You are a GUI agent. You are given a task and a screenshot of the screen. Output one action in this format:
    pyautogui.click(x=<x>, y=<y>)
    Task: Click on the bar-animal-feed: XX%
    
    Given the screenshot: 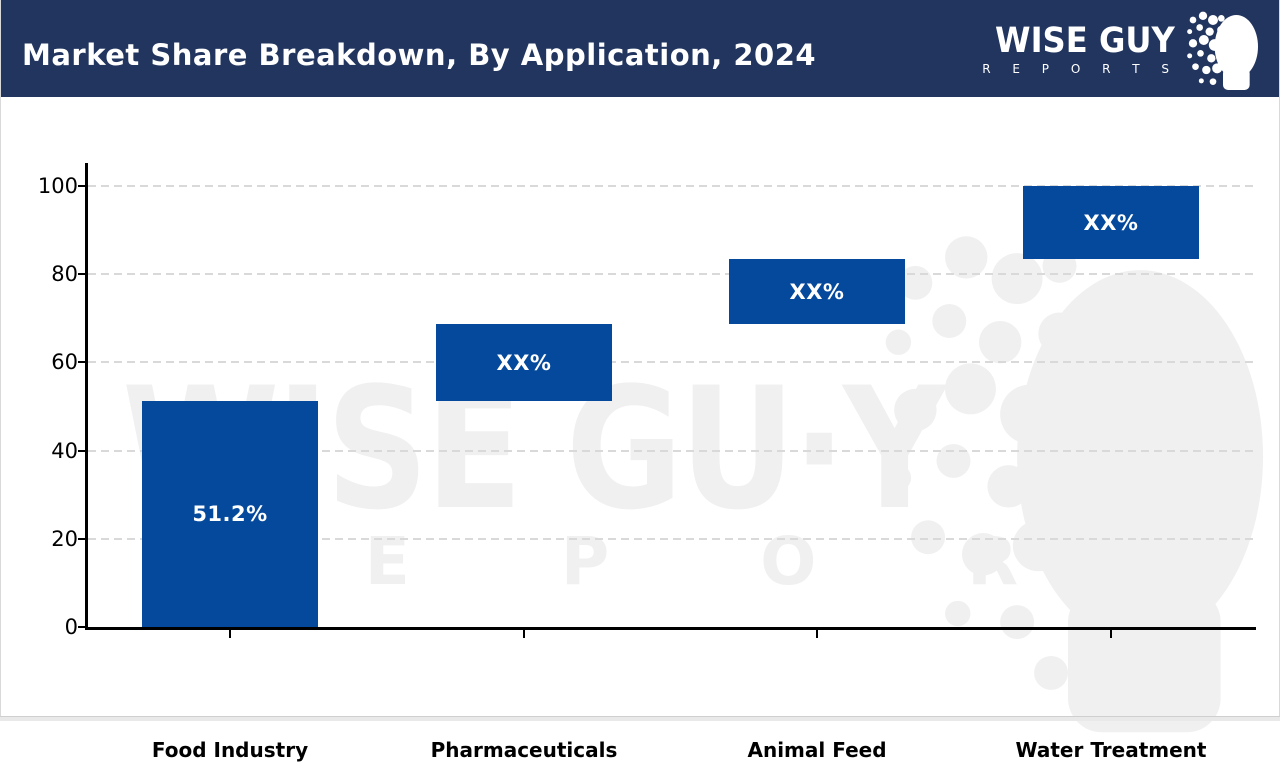 What is the action you would take?
    pyautogui.click(x=817, y=292)
    